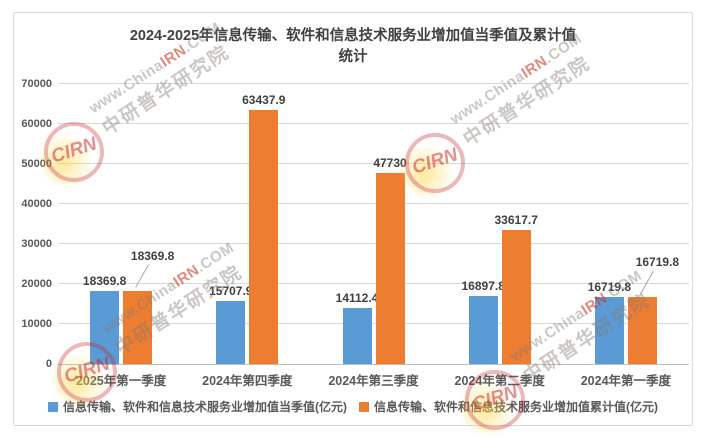 This screenshot has height=438, width=708. I want to click on legend-item-cumulative: 信息传输、软件和信息技术服务业增加值累计值(亿元), so click(508, 406).